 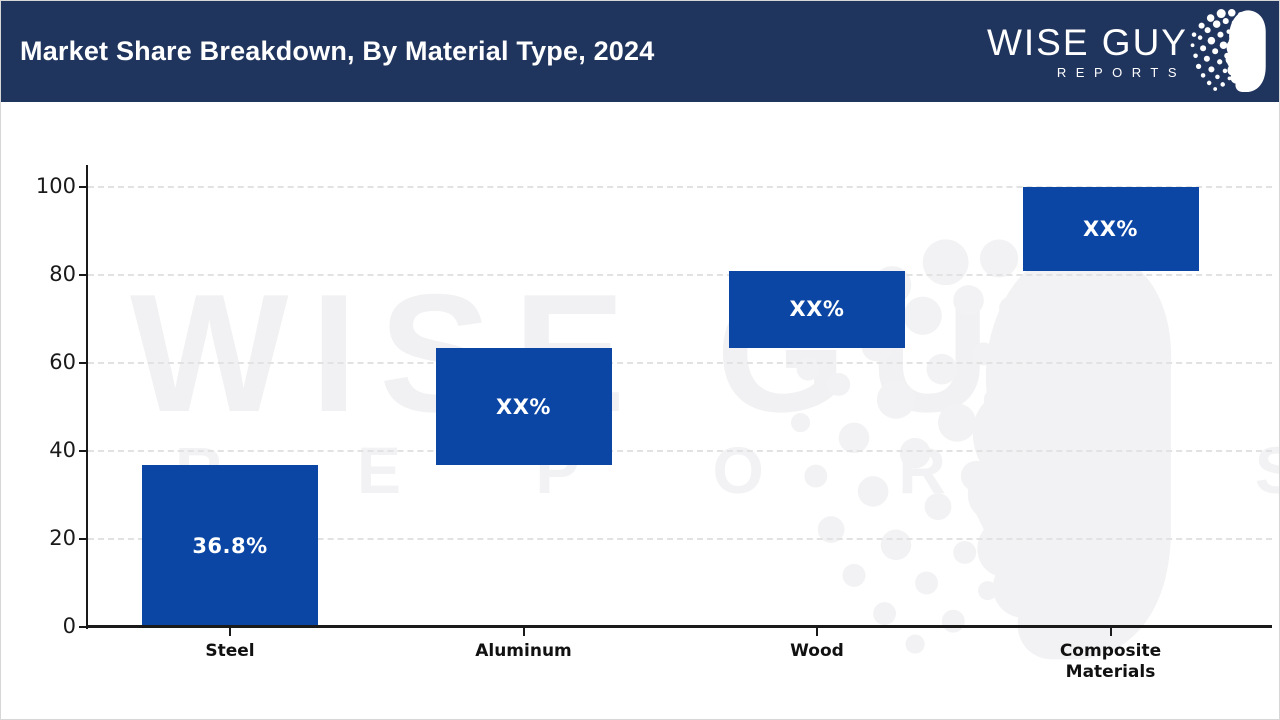 What do you see at coordinates (523, 651) in the screenshot?
I see `x-tick-label: Aluminum` at bounding box center [523, 651].